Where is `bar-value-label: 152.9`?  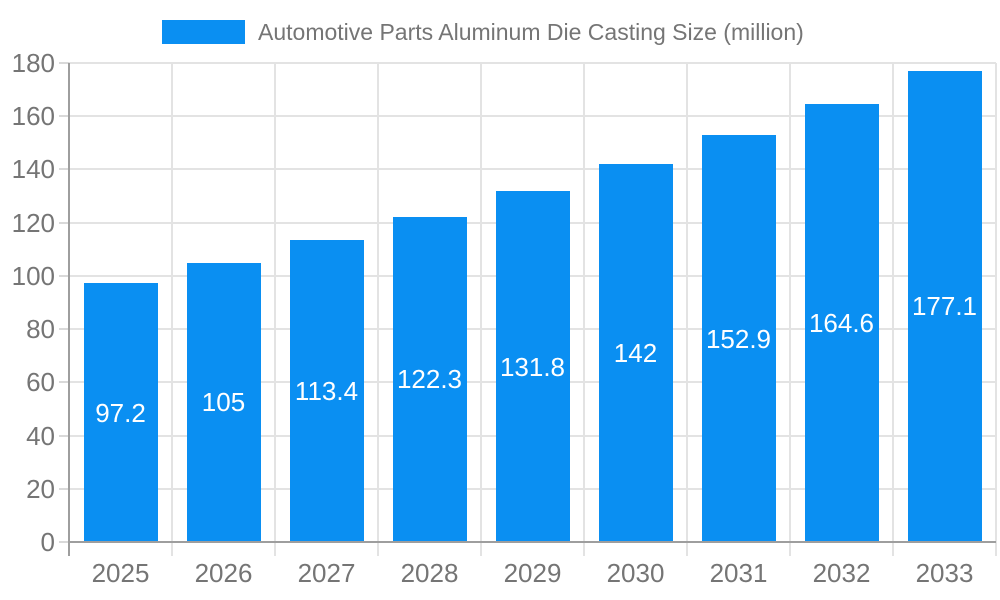
bar-value-label: 152.9 is located at coordinates (738, 338).